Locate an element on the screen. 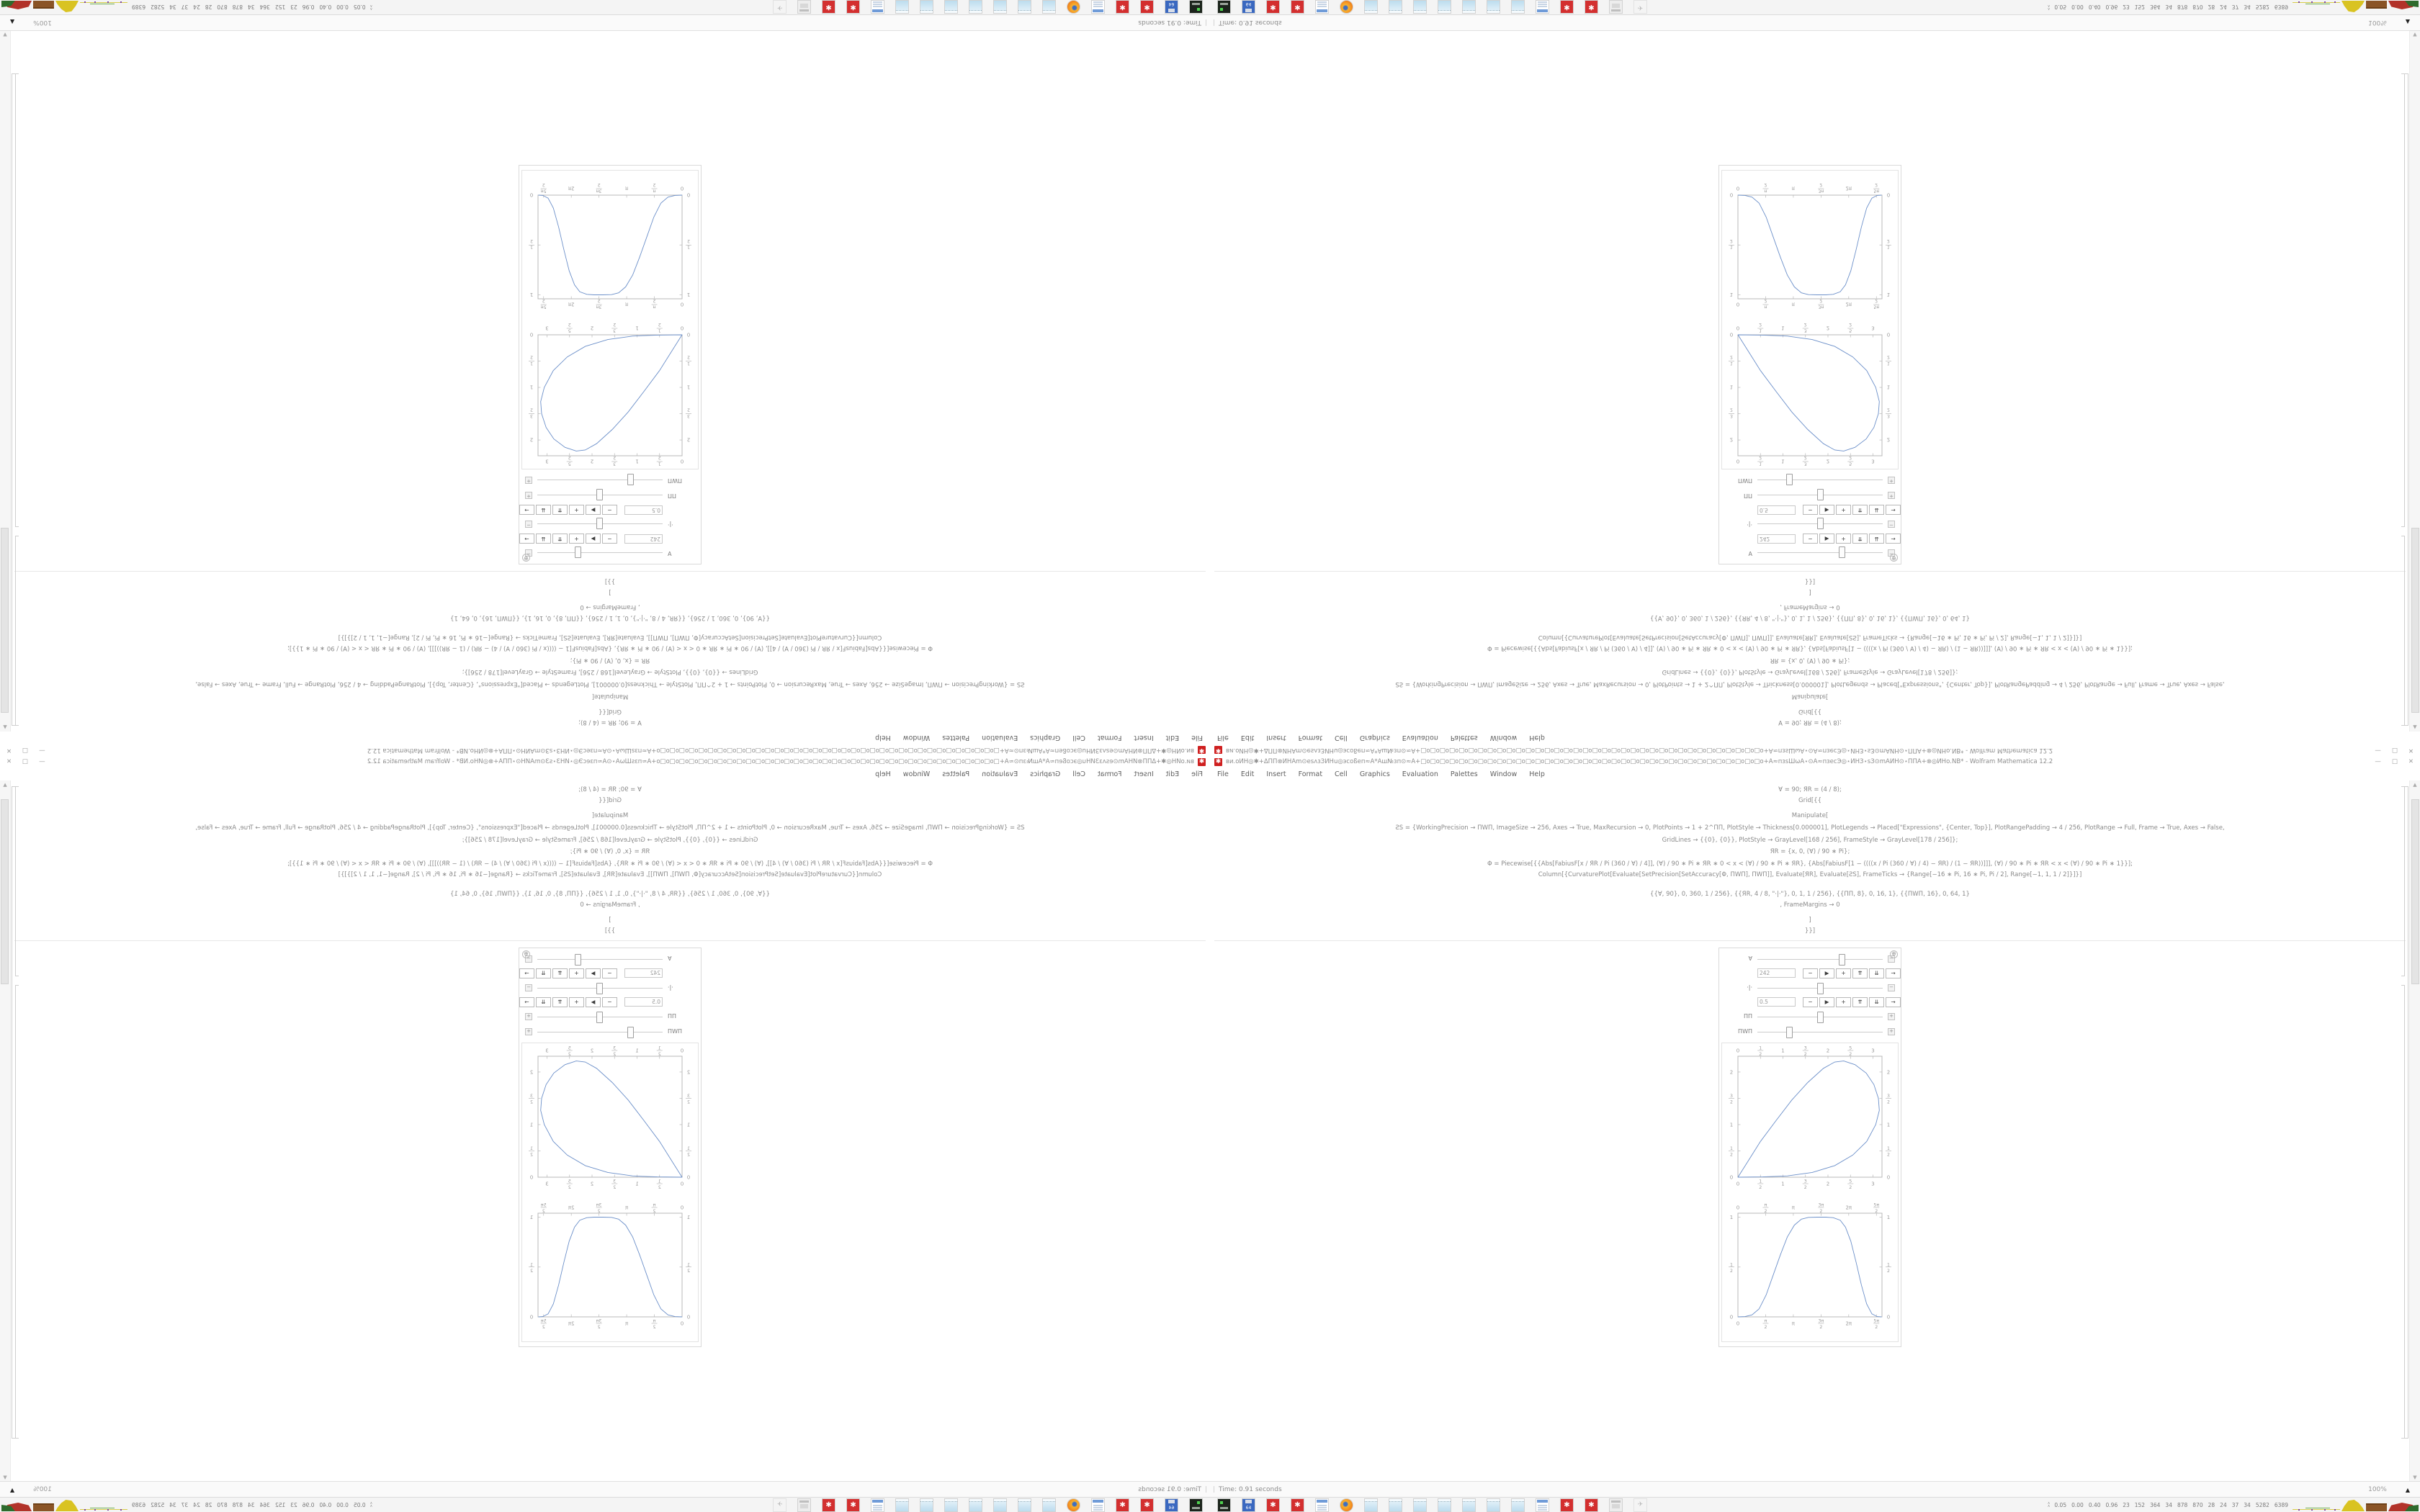 The width and height of the screenshot is (2420, 1512). close-button: ✕ is located at coordinates (2411, 761).